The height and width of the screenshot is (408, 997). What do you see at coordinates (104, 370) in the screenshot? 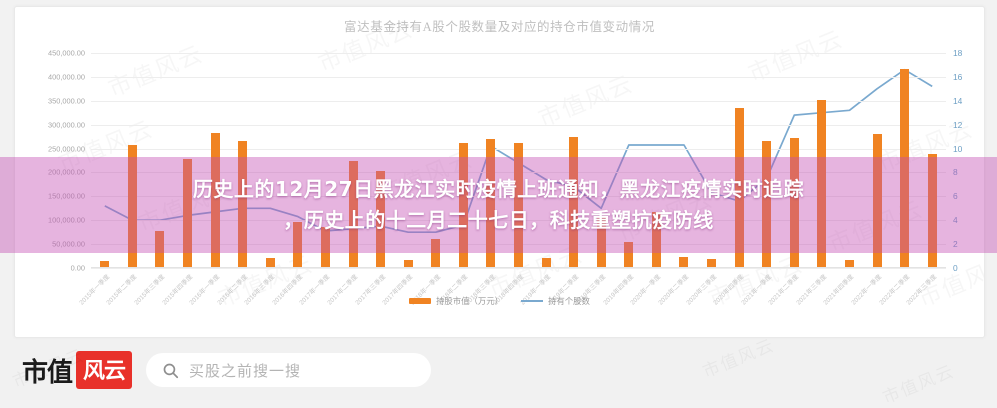
I see `brand-logo-badge: 风云` at bounding box center [104, 370].